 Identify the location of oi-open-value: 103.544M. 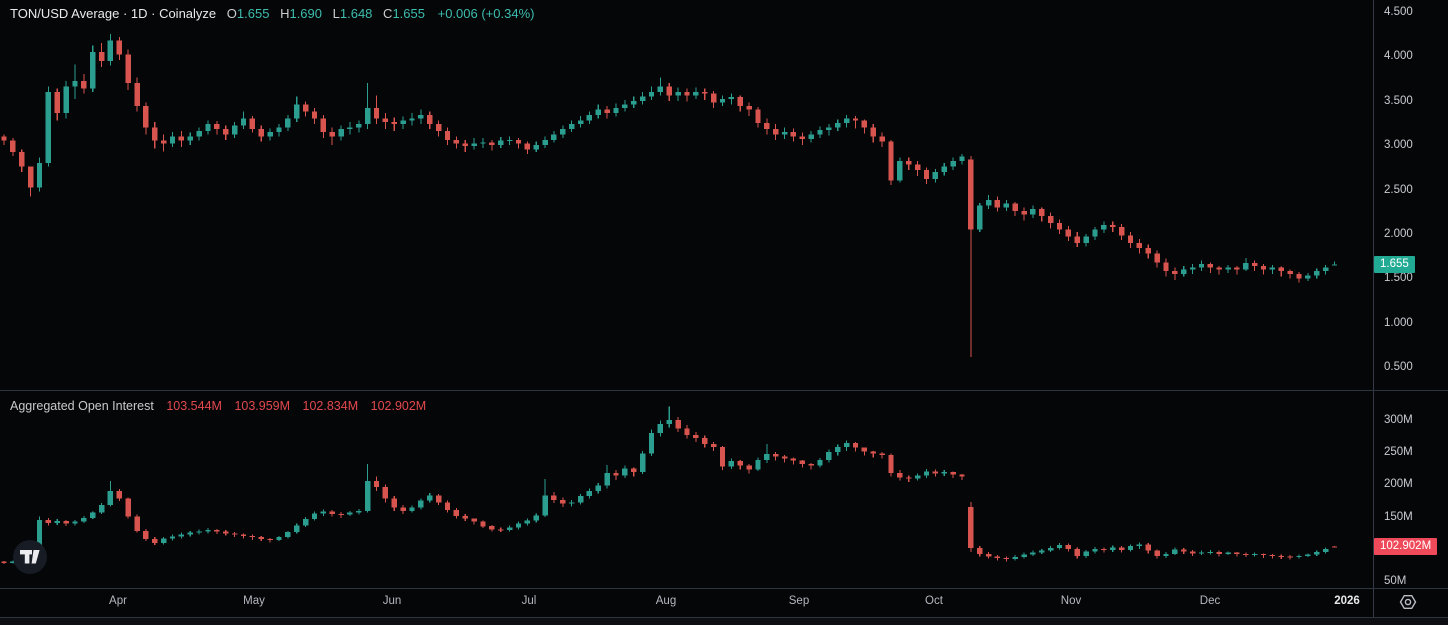
(194, 406).